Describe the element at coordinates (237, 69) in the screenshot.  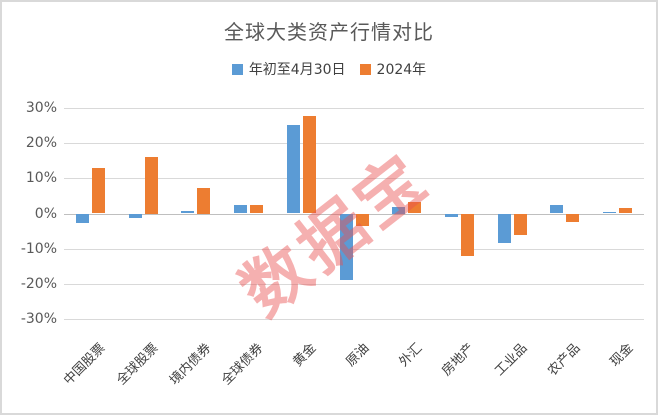
I see `legend-swatch-blue-icon` at that location.